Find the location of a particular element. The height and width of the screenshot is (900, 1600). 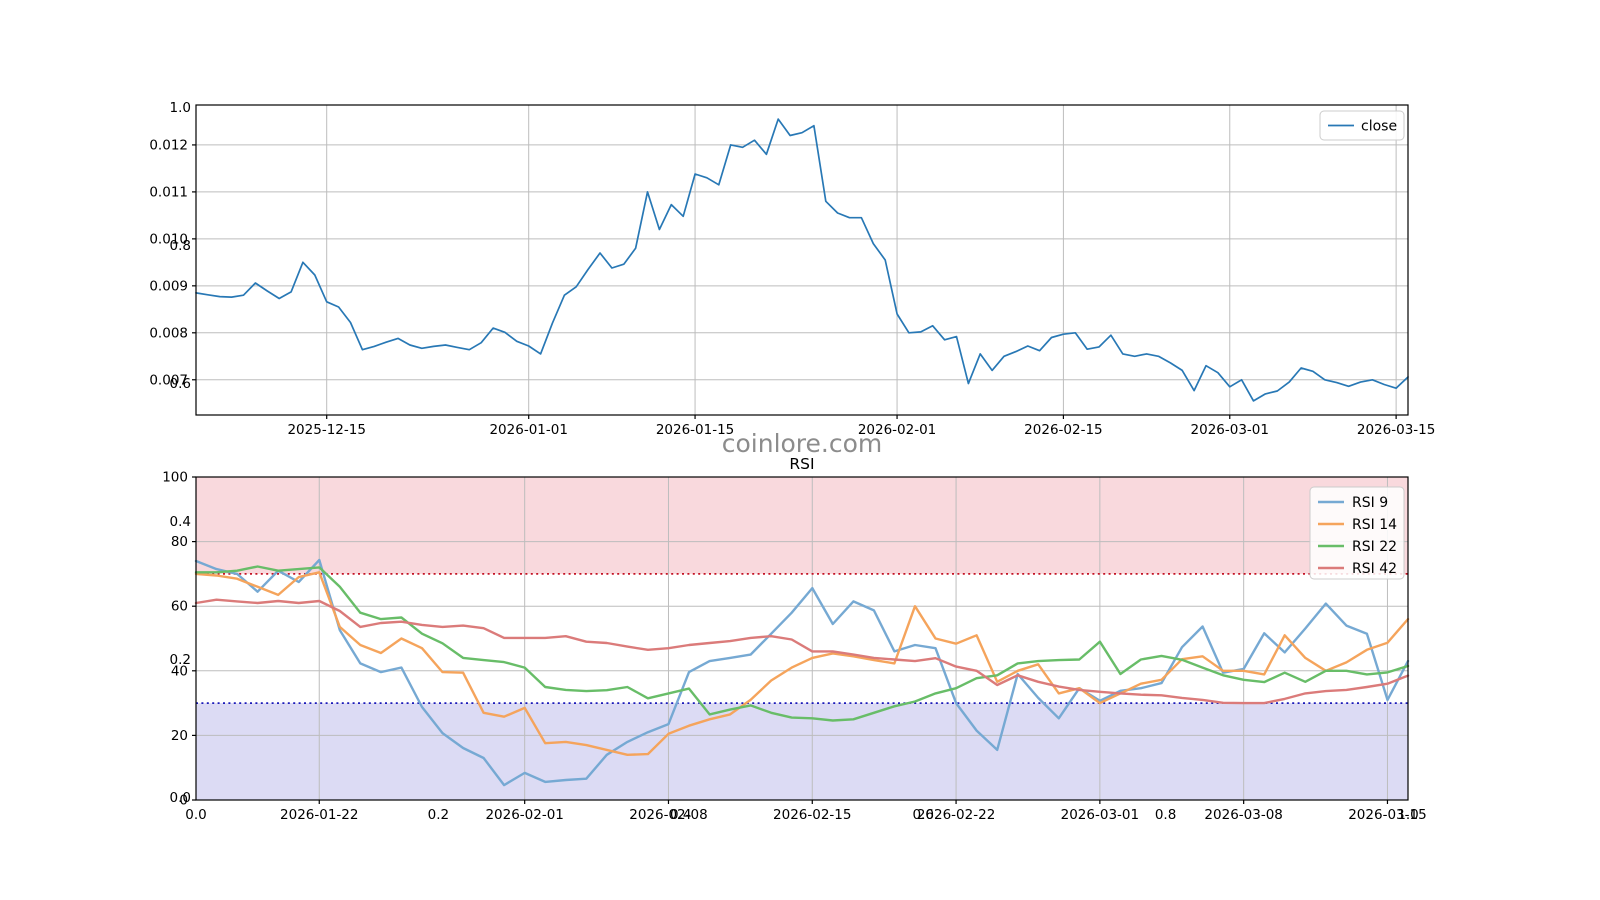

oversold-band is located at coordinates (802, 751).